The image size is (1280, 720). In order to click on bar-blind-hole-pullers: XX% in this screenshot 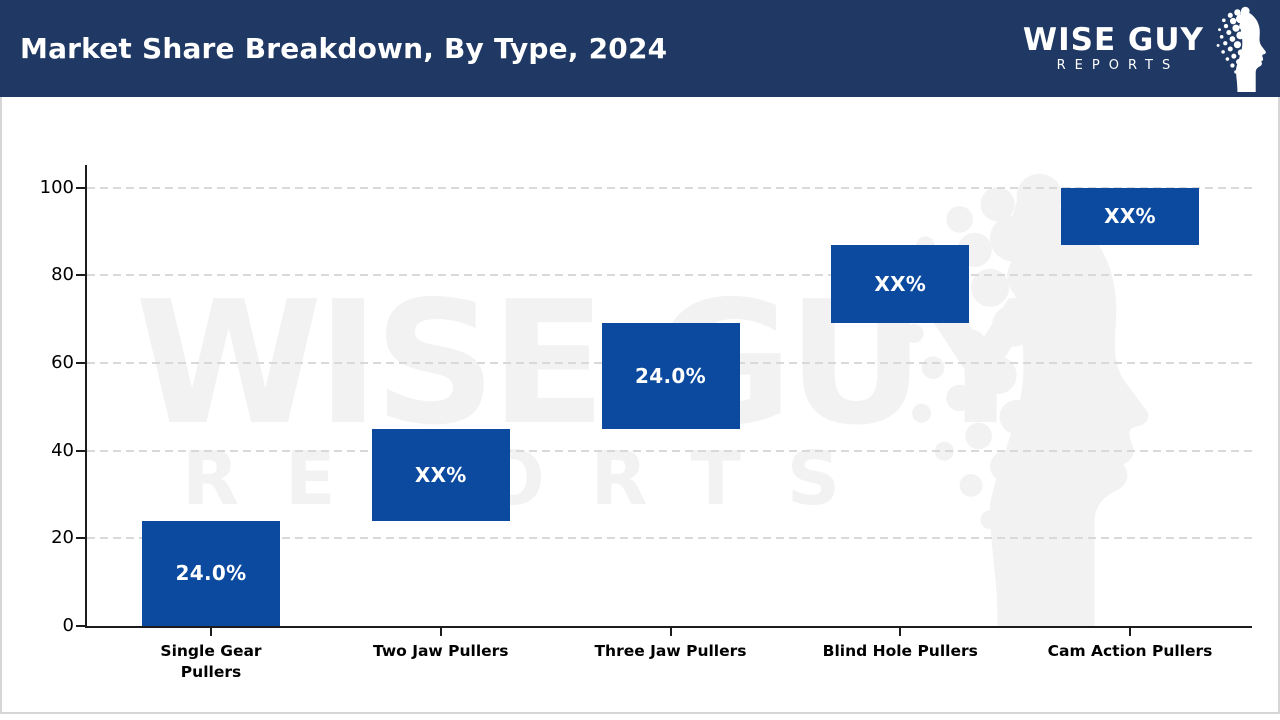, I will do `click(900, 284)`.